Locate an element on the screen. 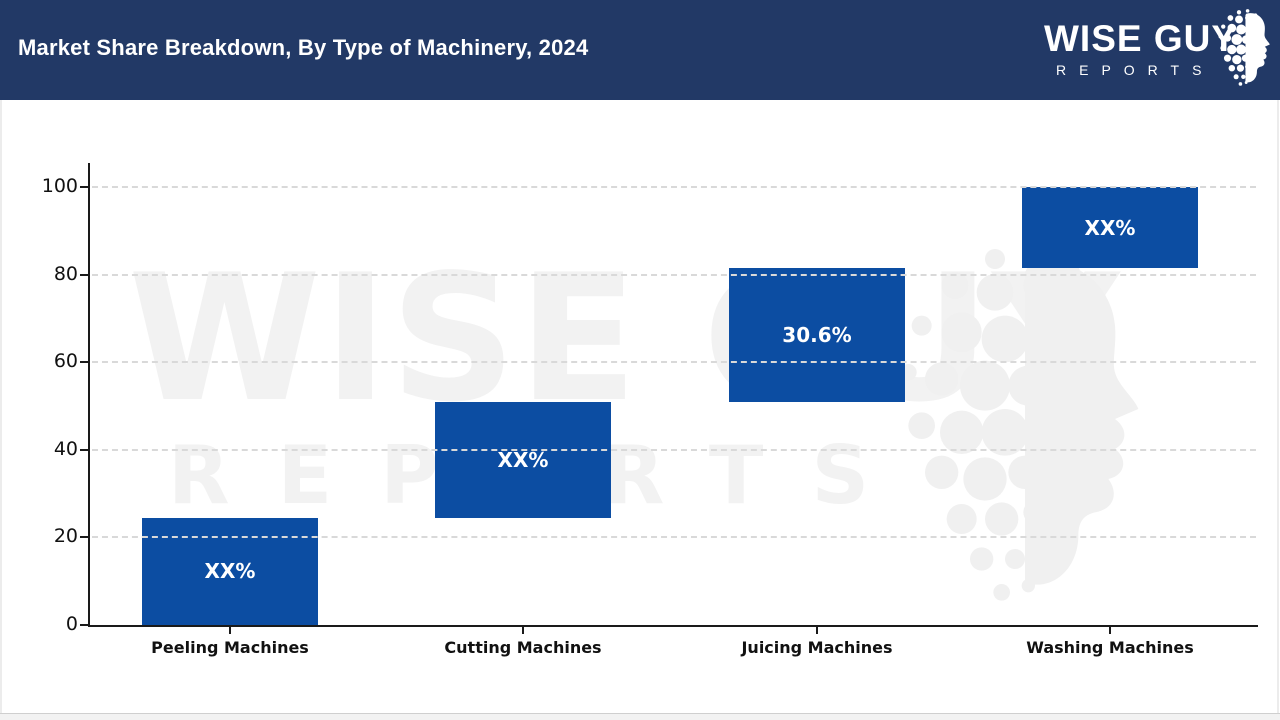 The width and height of the screenshot is (1280, 720). bar-peeling-machines: XX% is located at coordinates (230, 571).